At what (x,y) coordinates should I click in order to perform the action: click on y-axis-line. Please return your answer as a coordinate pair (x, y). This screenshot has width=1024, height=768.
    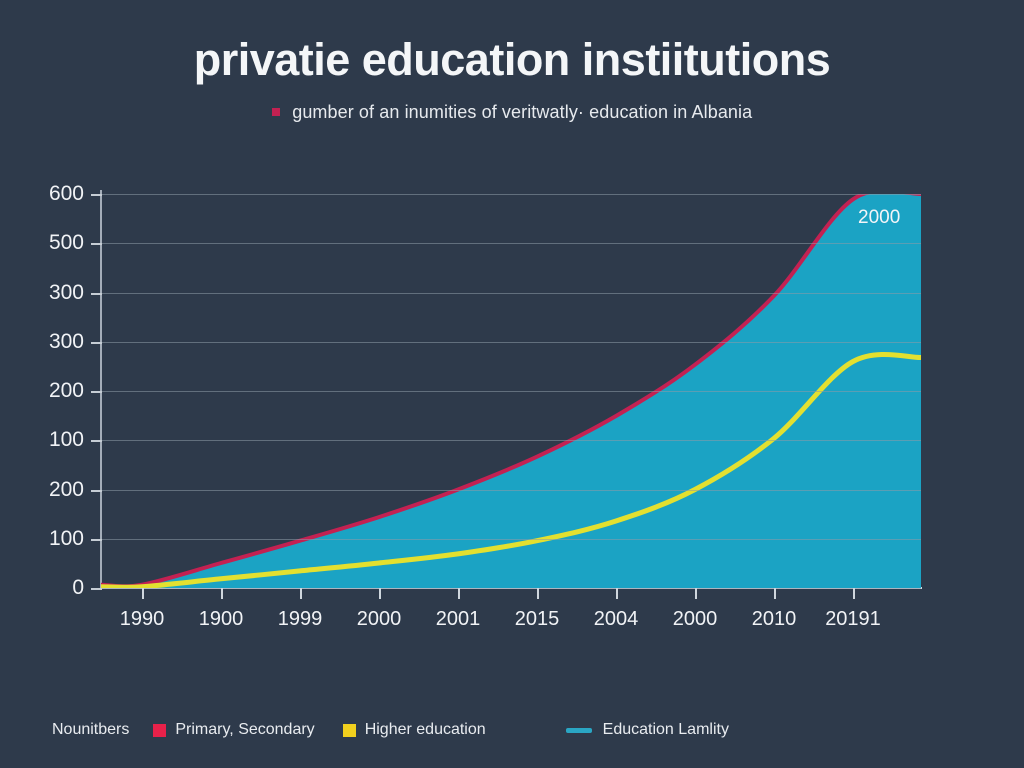
    Looking at the image, I should click on (101, 390).